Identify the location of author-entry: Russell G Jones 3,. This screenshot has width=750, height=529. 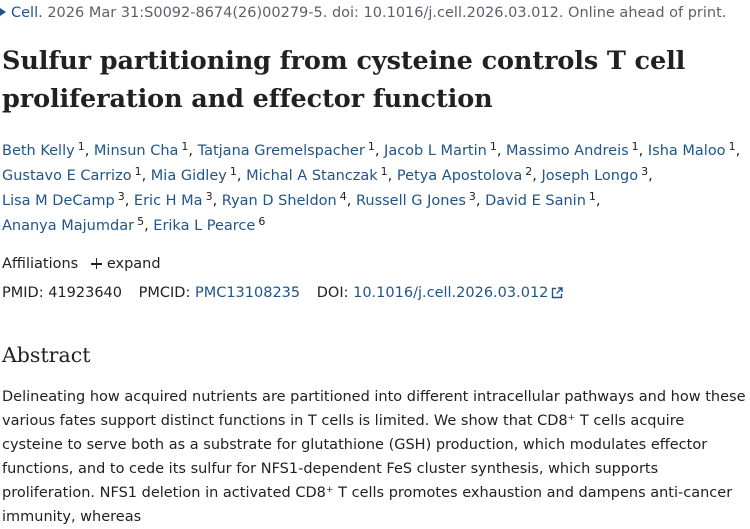
(418, 199).